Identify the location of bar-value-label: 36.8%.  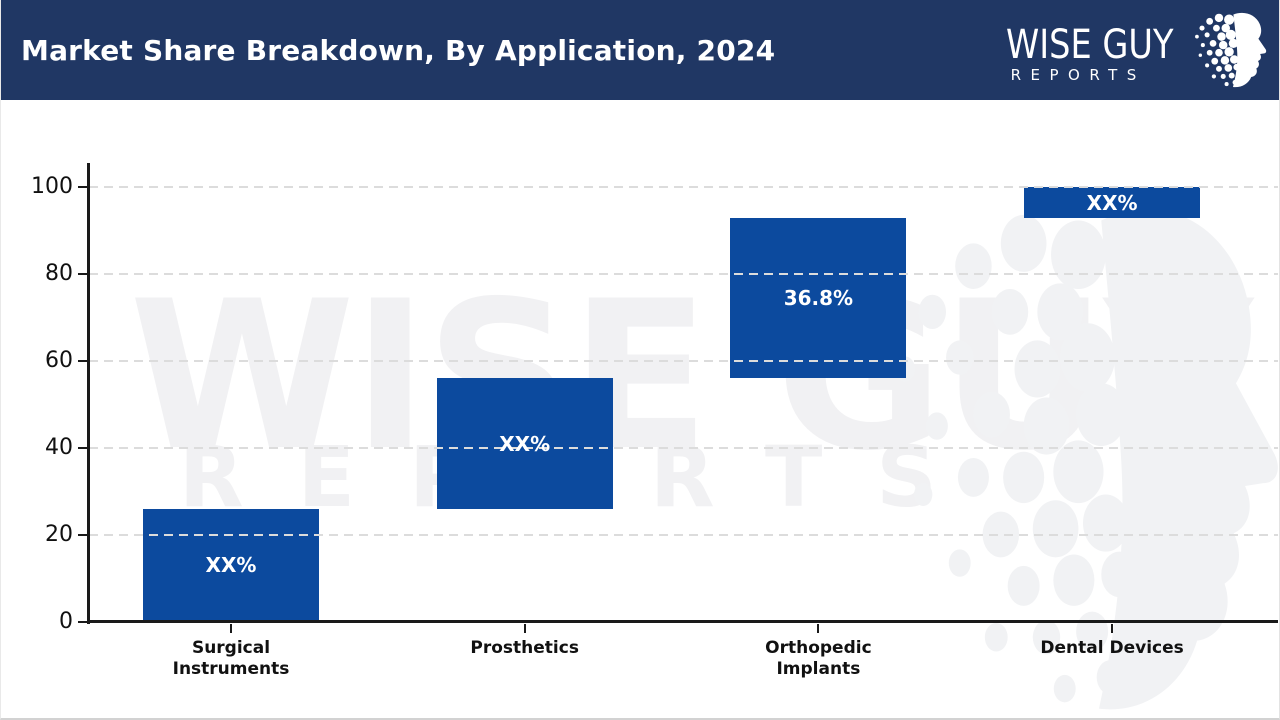
(818, 298).